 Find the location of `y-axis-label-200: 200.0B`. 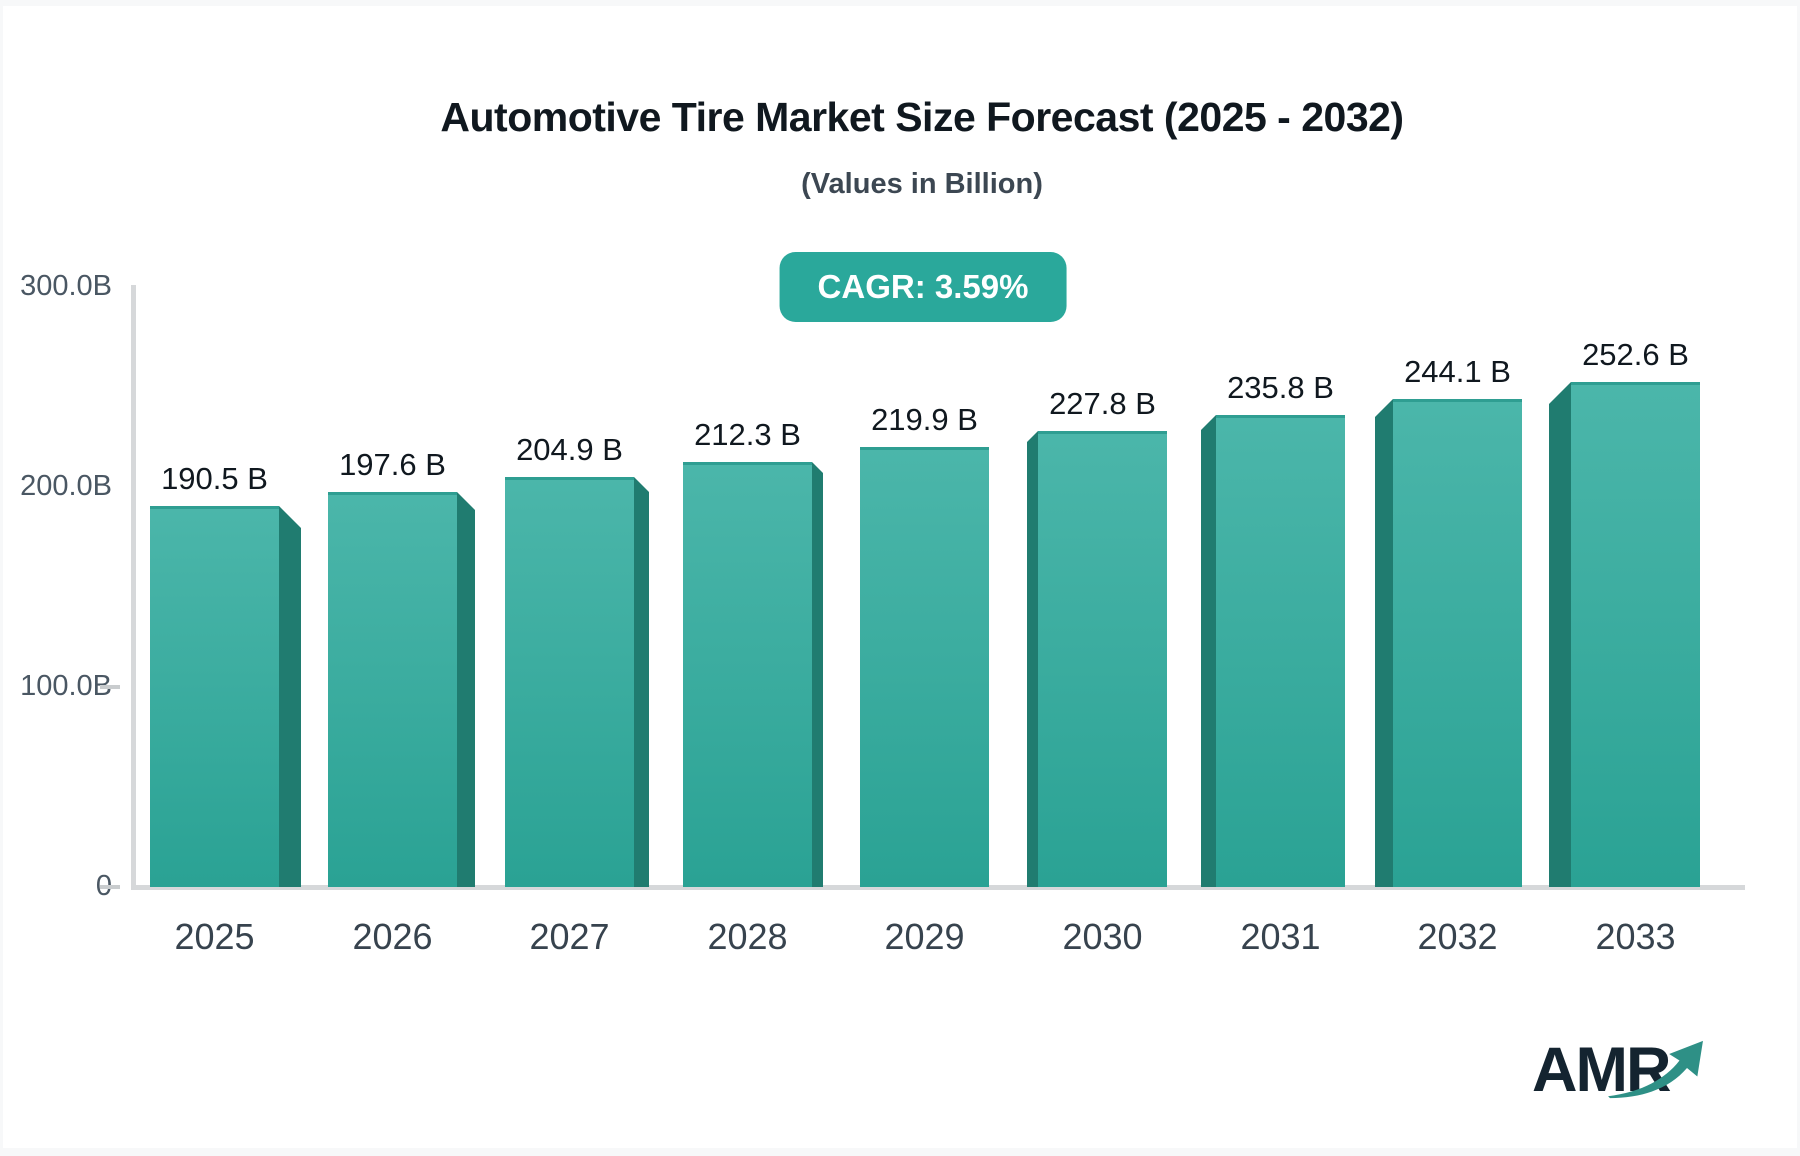

y-axis-label-200: 200.0B is located at coordinates (66, 486).